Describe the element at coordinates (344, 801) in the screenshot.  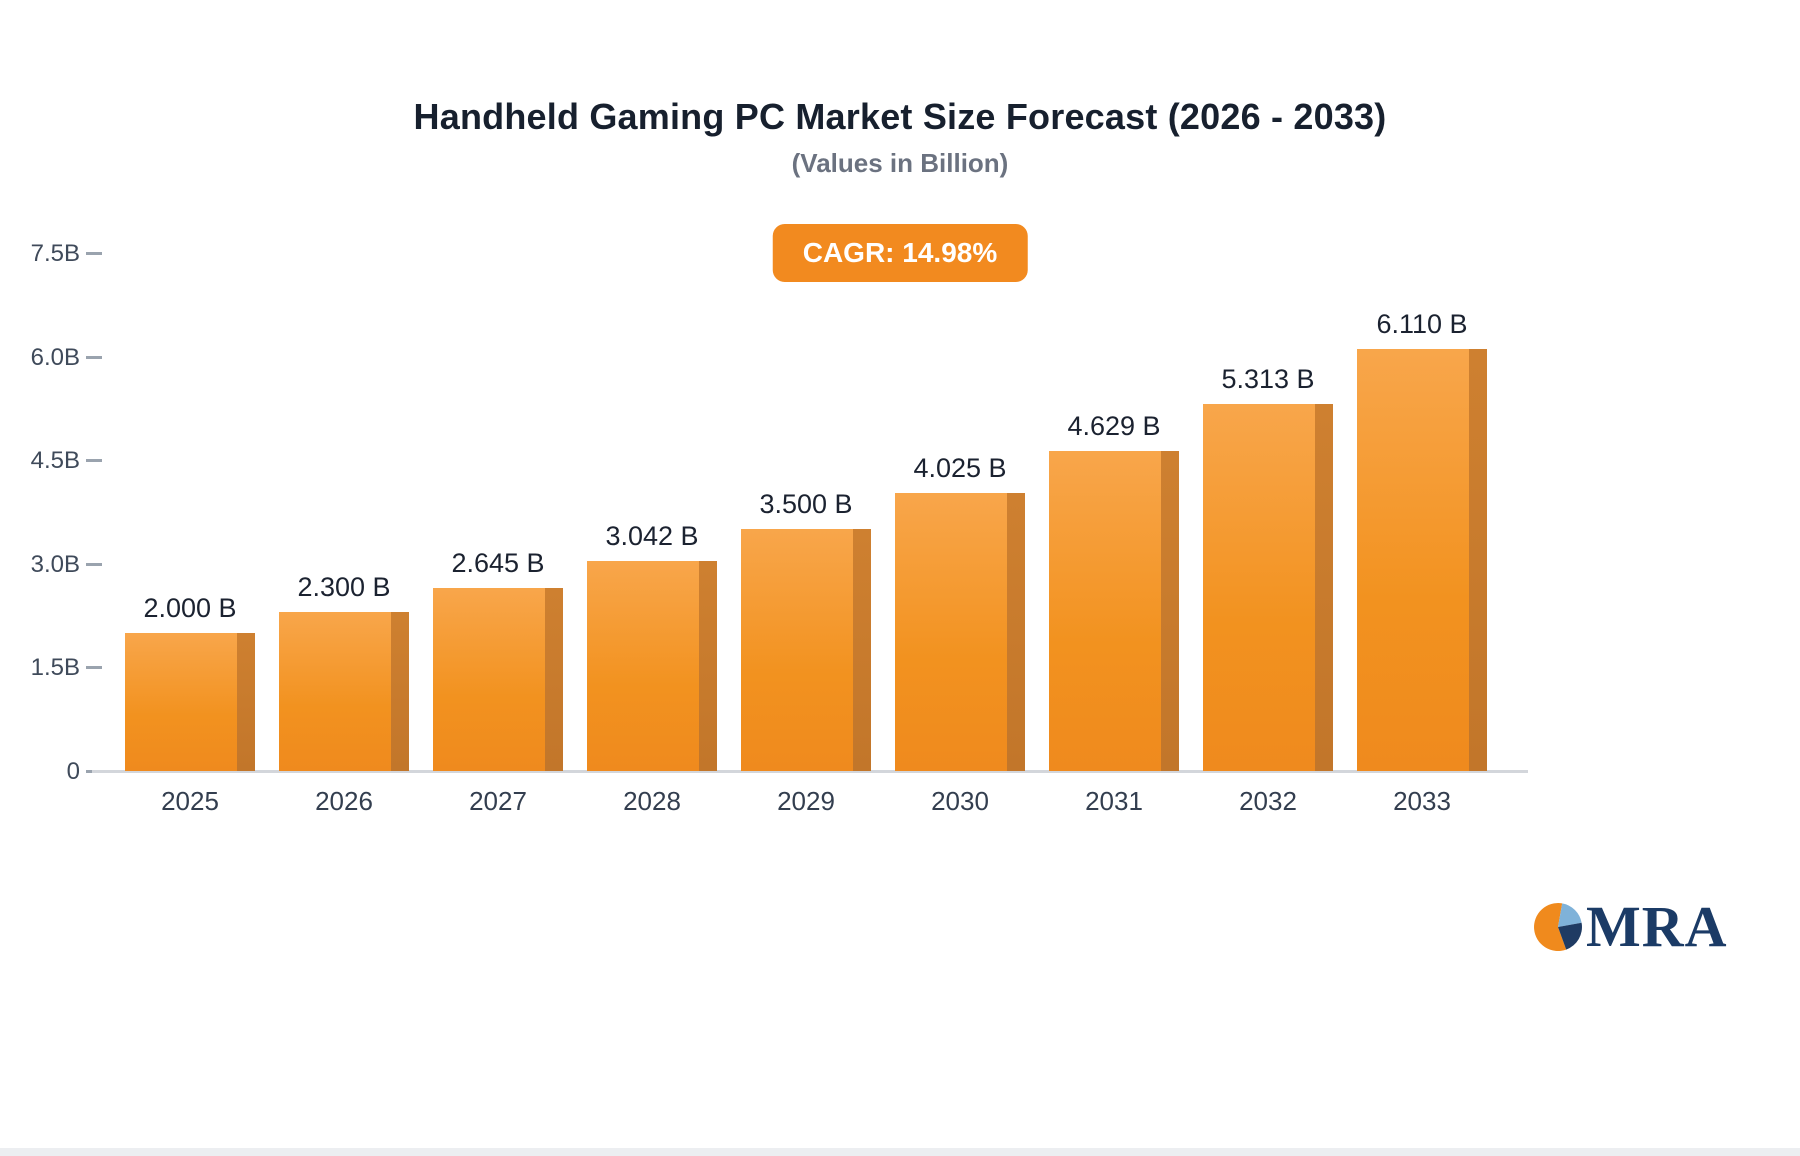
I see `x-tick-label-2026: 2026` at that location.